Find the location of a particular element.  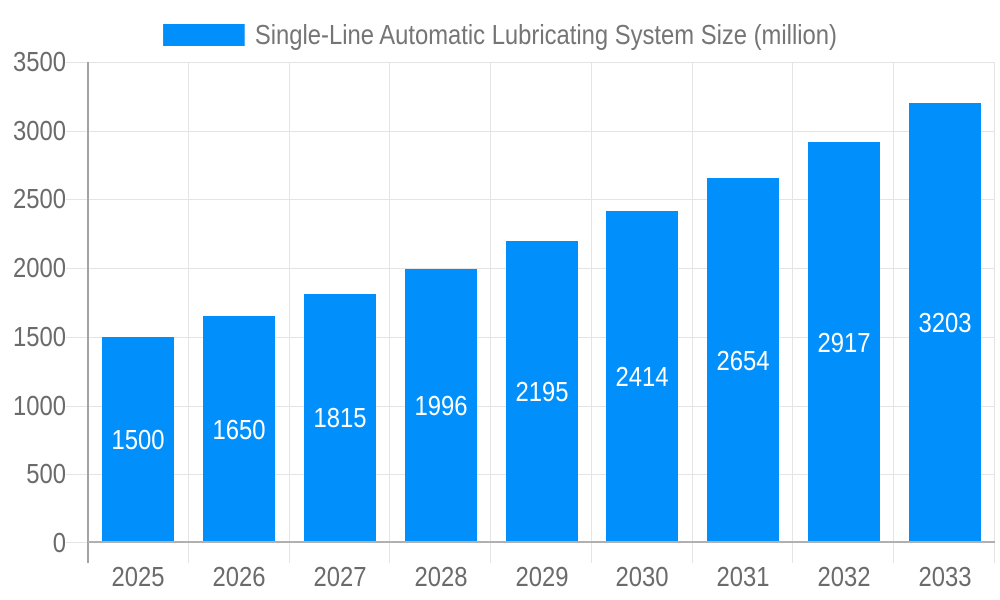

bar: 3203 is located at coordinates (944, 322).